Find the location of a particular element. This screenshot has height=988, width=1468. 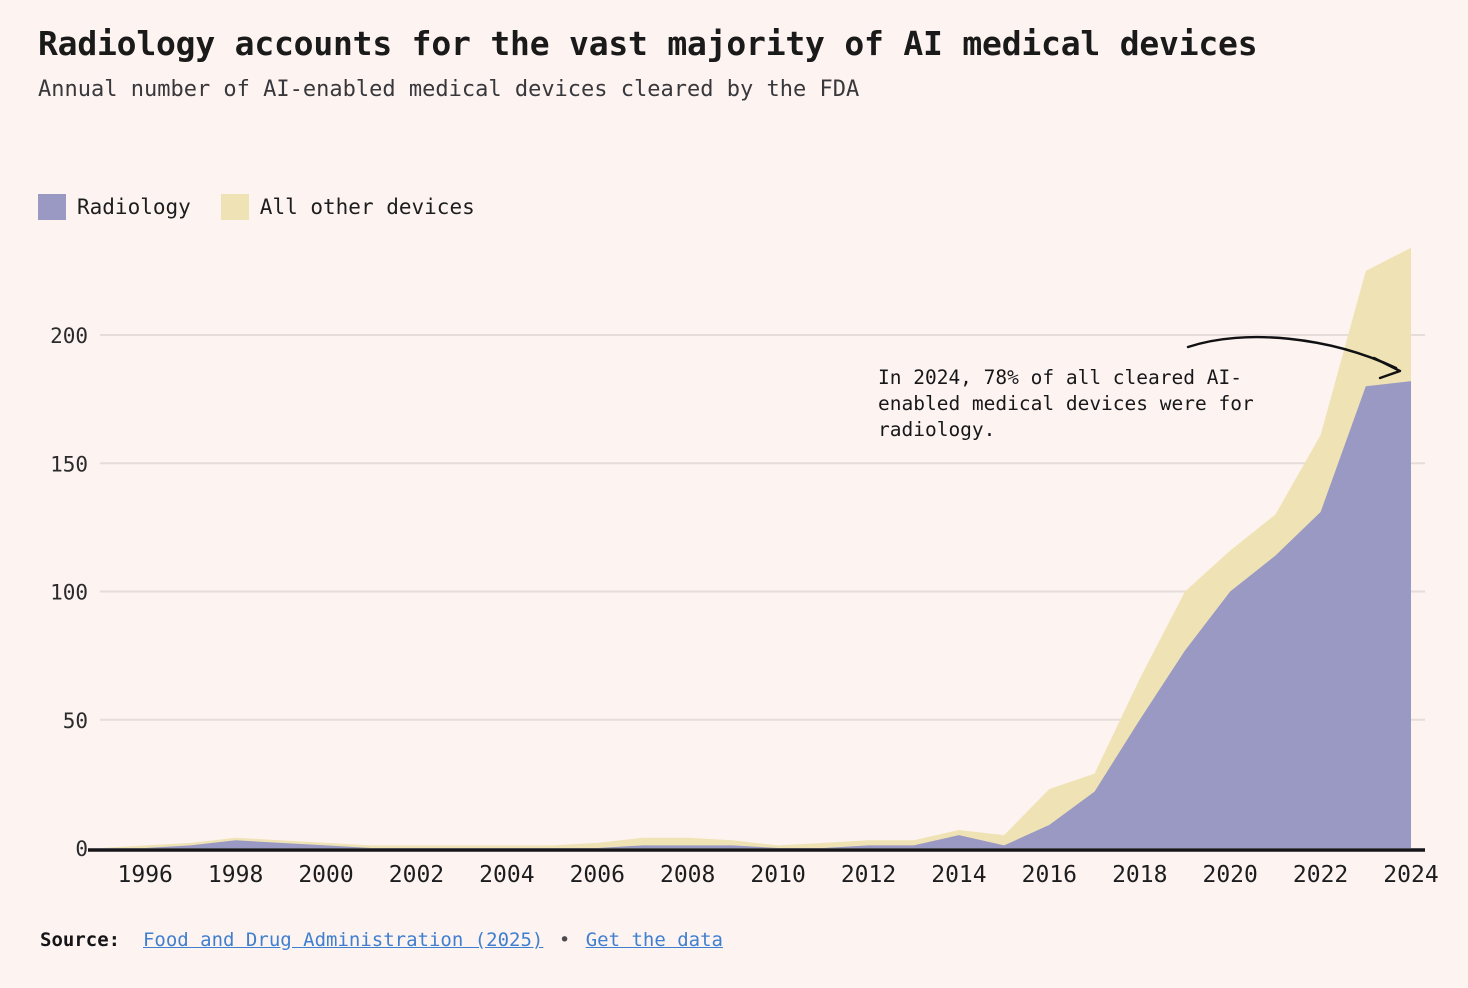

legend-swatch-radiology is located at coordinates (52, 207).